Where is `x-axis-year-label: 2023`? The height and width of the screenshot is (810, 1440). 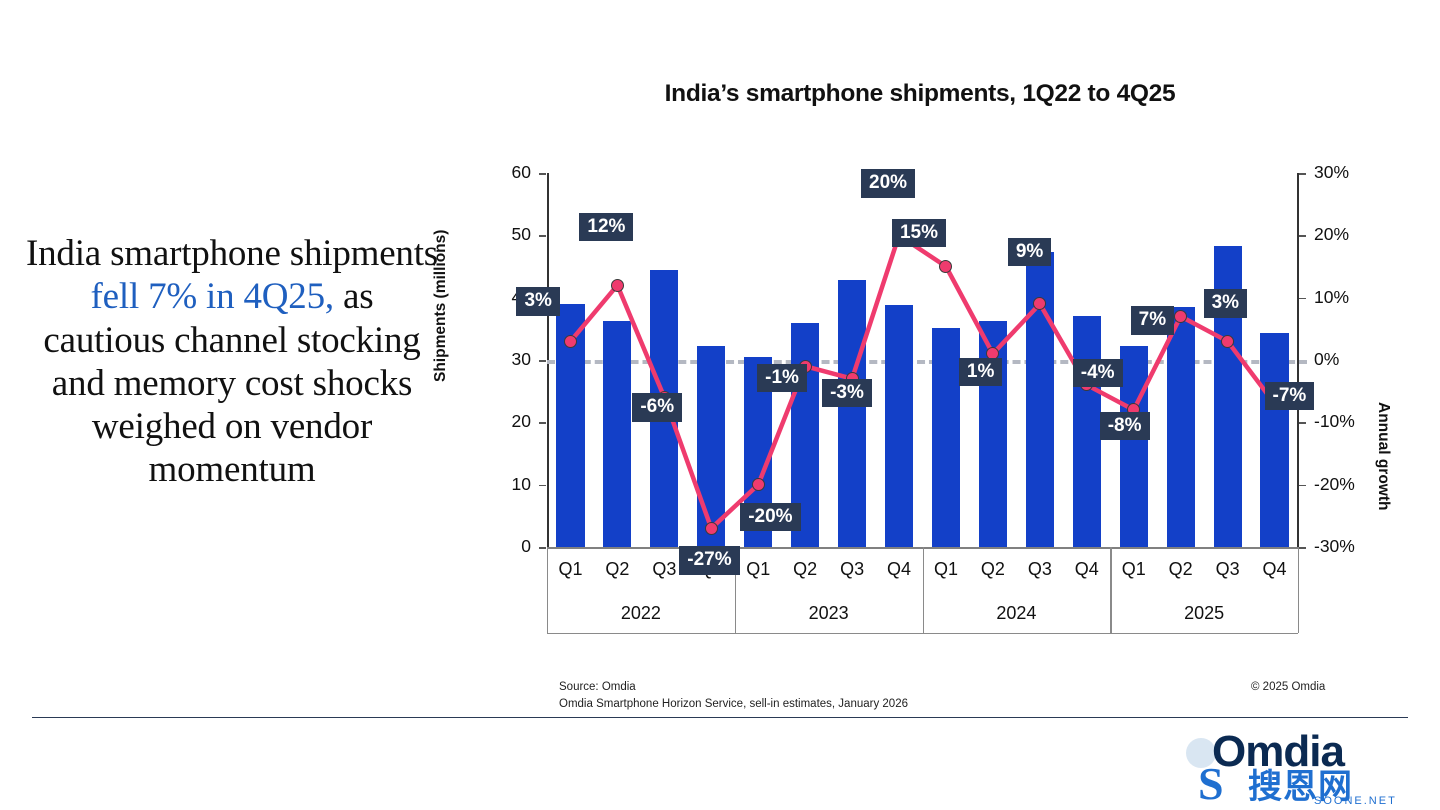 x-axis-year-label: 2023 is located at coordinates (828, 613).